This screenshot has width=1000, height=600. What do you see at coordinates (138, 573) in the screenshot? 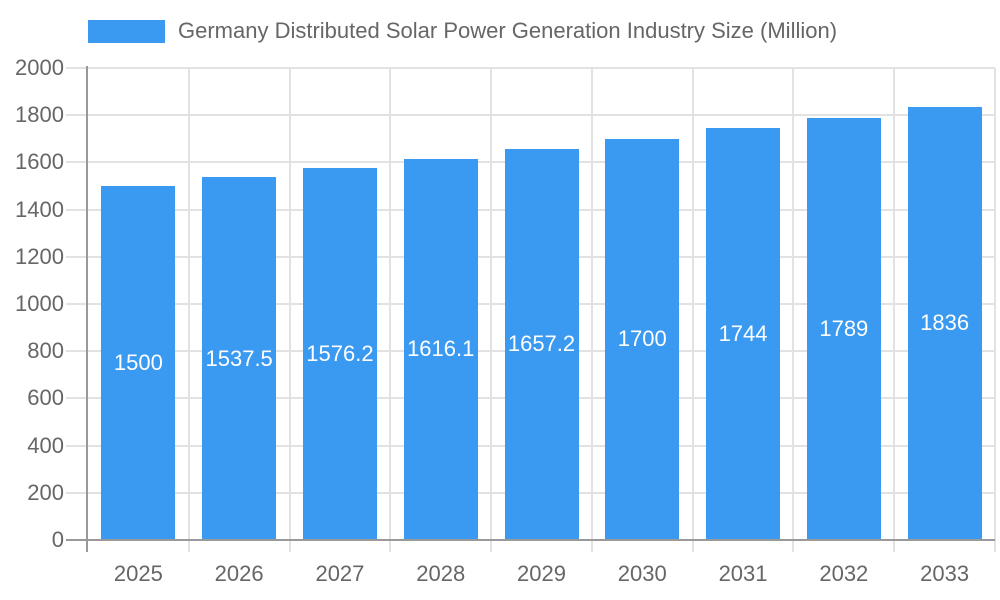
I see `x-axis-tick-label: 2025` at bounding box center [138, 573].